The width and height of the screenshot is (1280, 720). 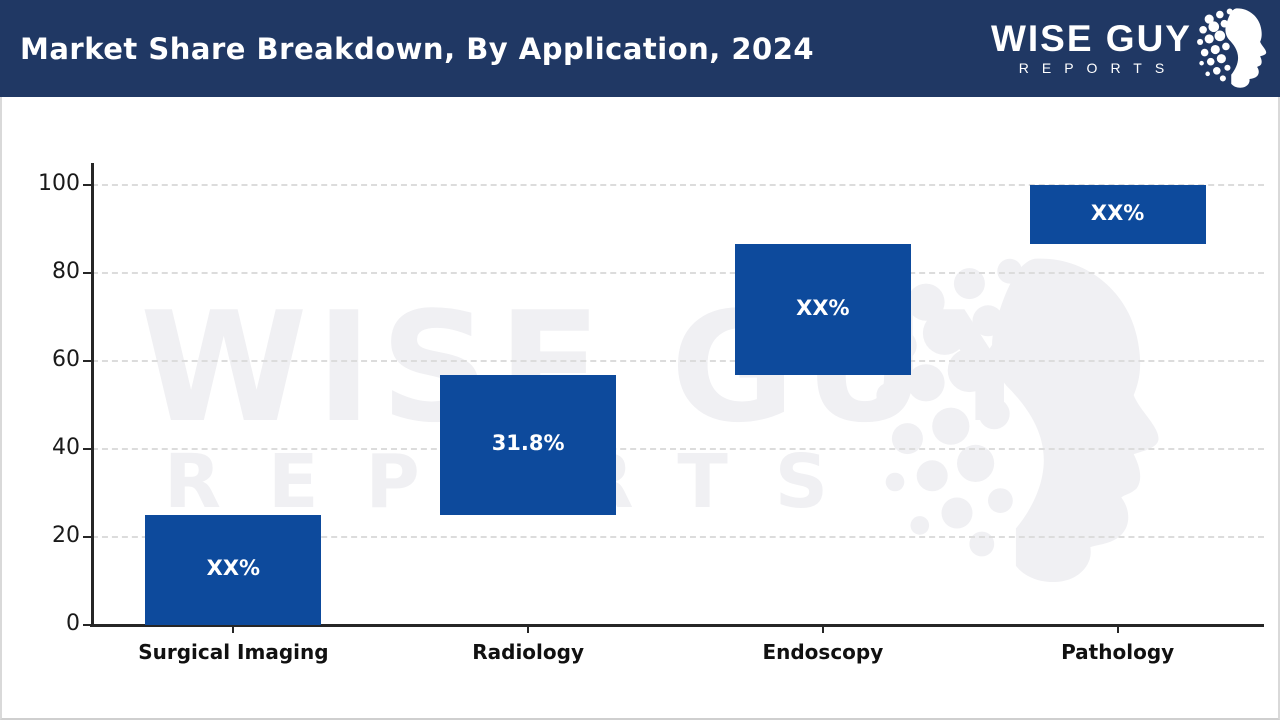 What do you see at coordinates (1017, 420) in the screenshot?
I see `wiseguy-head-watermark-icon` at bounding box center [1017, 420].